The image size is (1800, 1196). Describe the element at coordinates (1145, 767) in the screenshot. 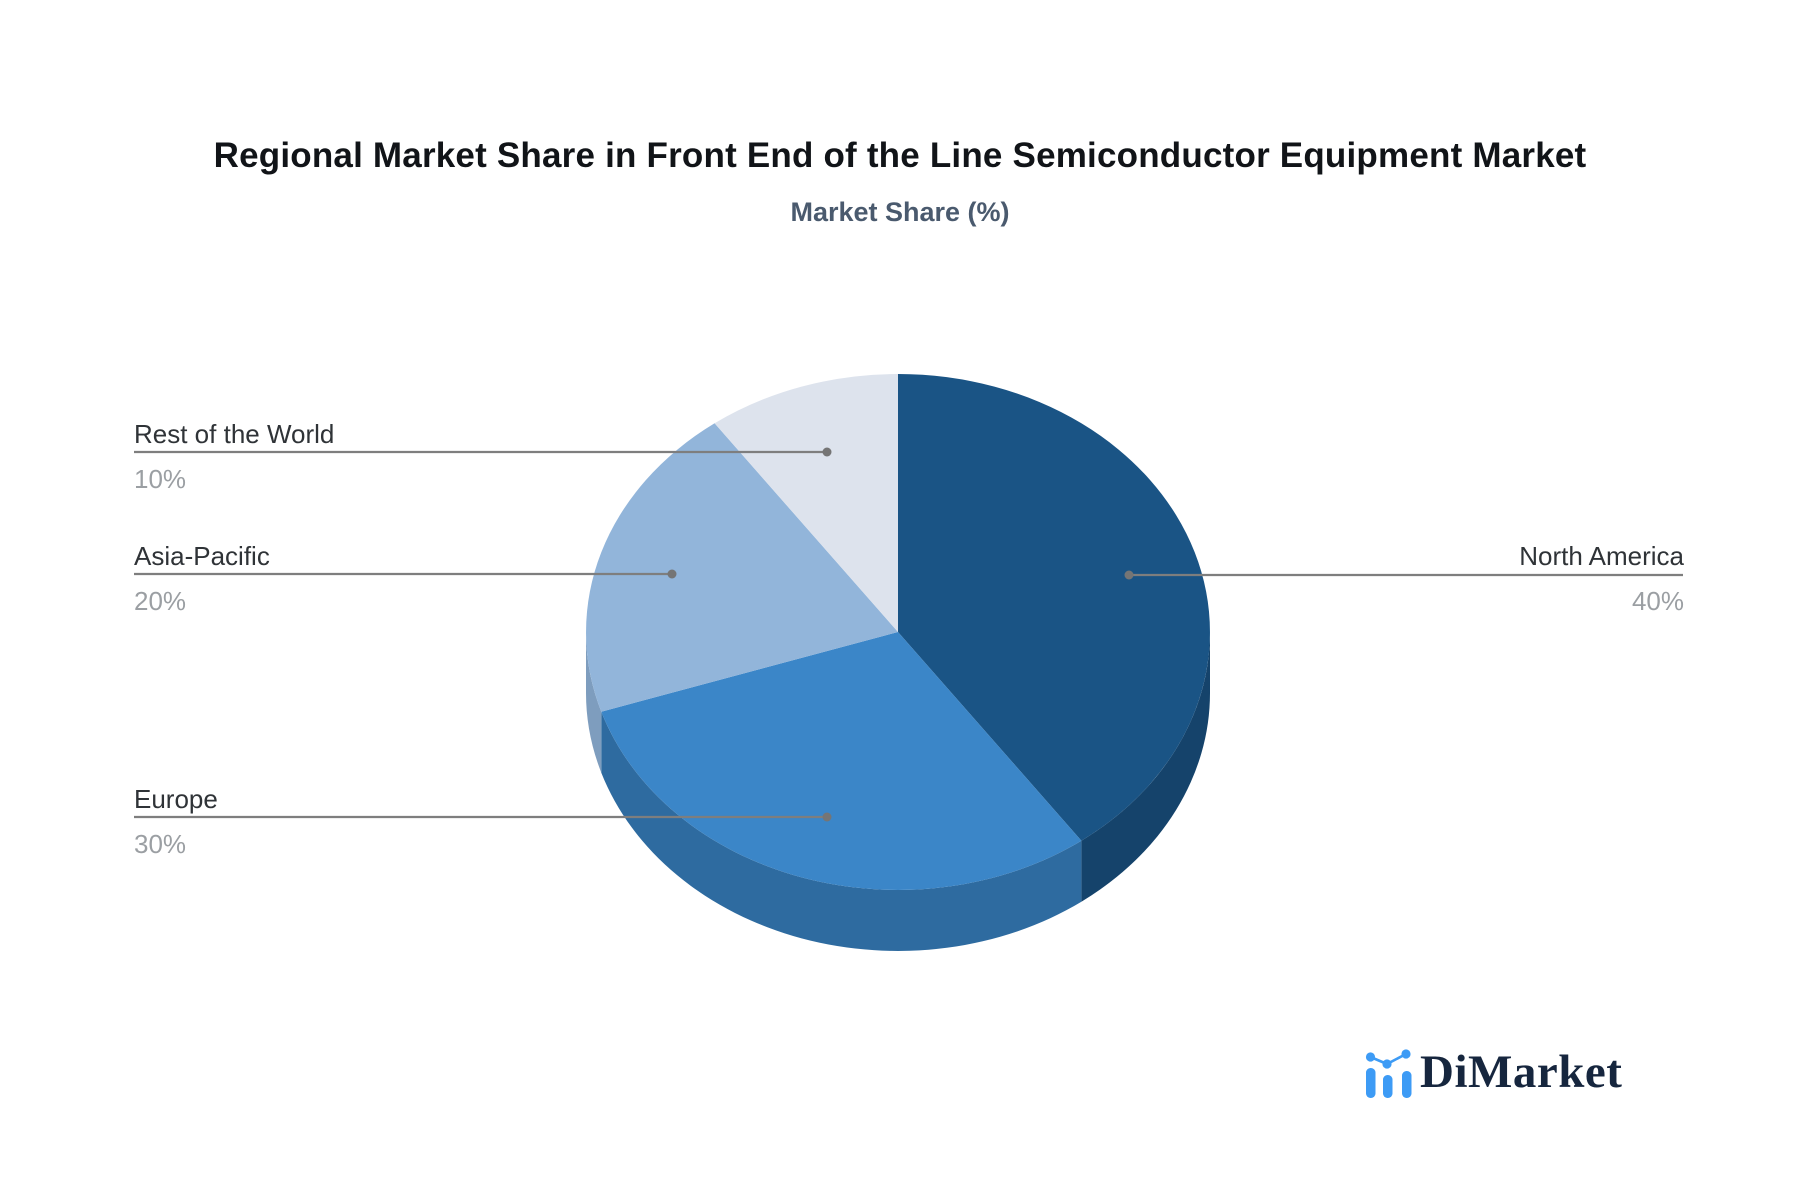

I see `pie-slice-side-north-america` at that location.